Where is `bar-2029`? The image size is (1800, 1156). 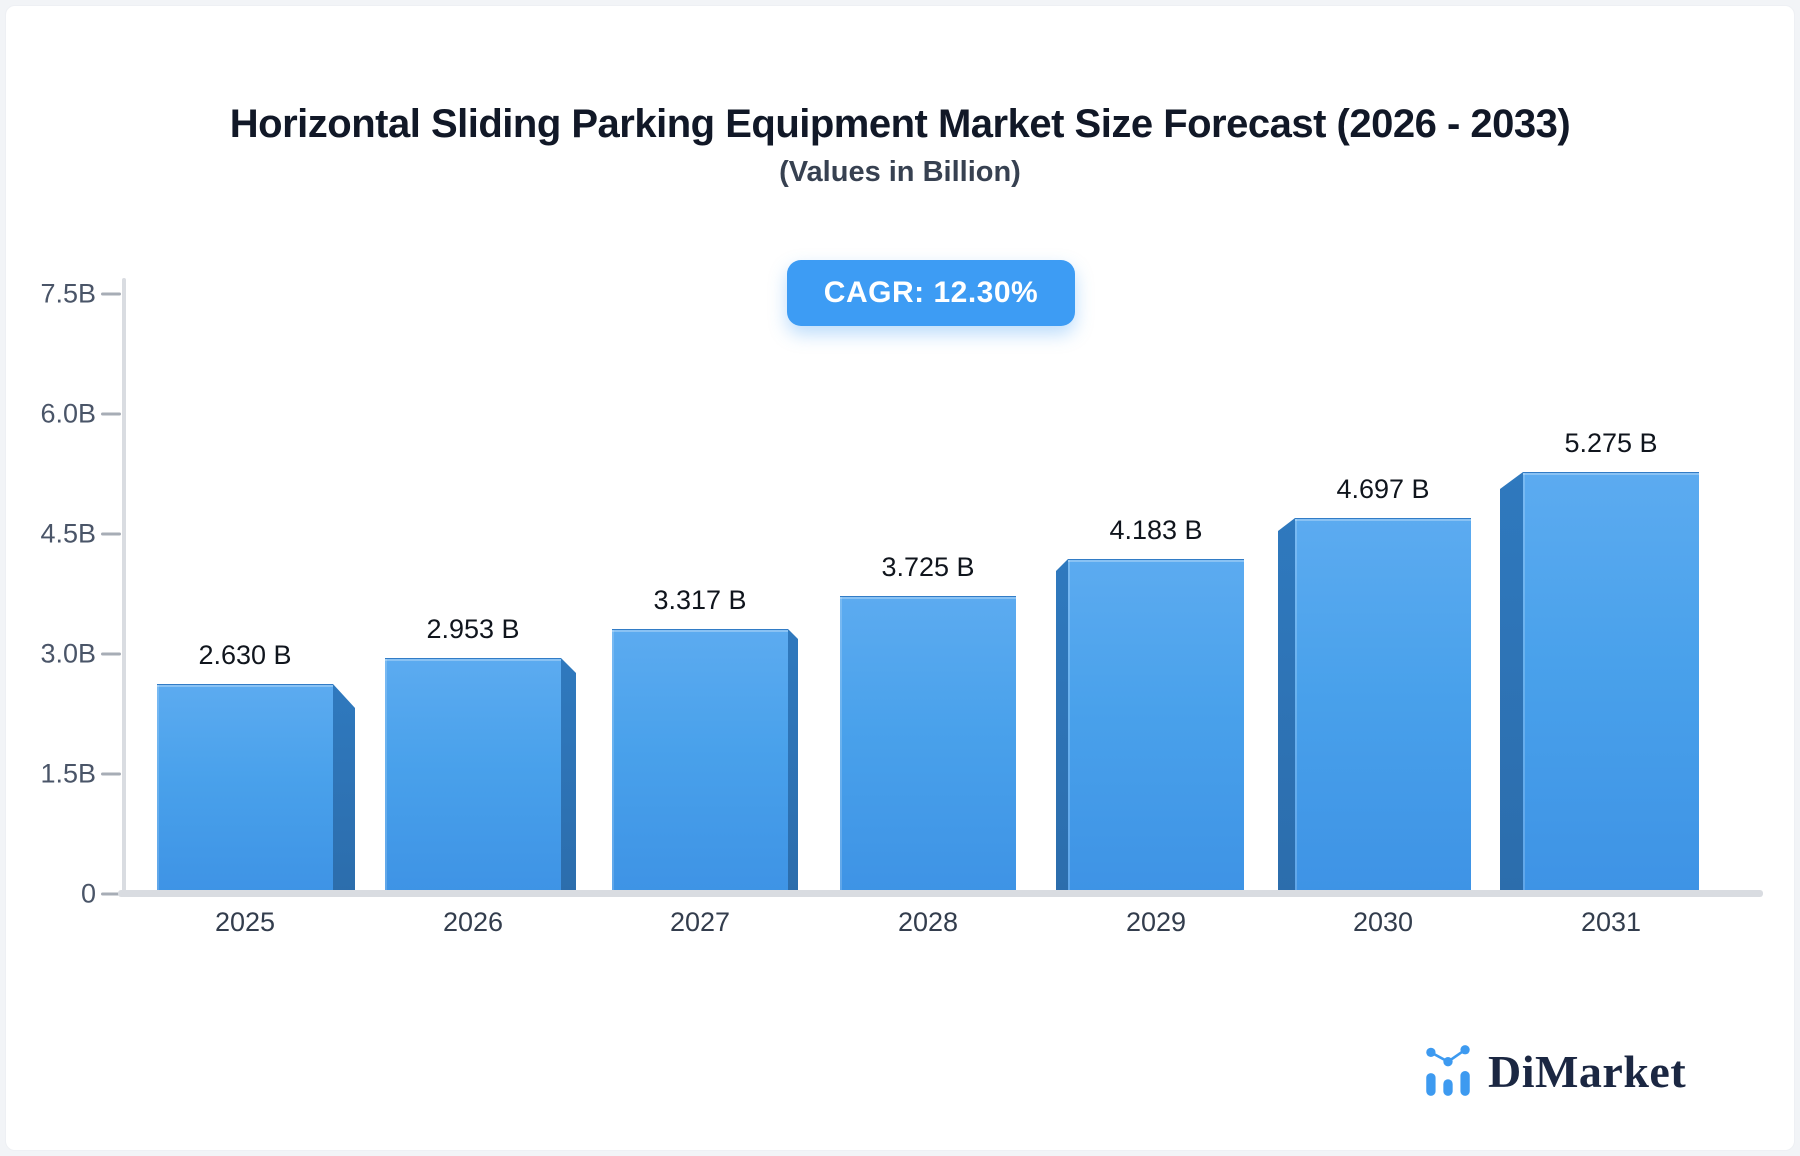
bar-2029 is located at coordinates (1156, 726).